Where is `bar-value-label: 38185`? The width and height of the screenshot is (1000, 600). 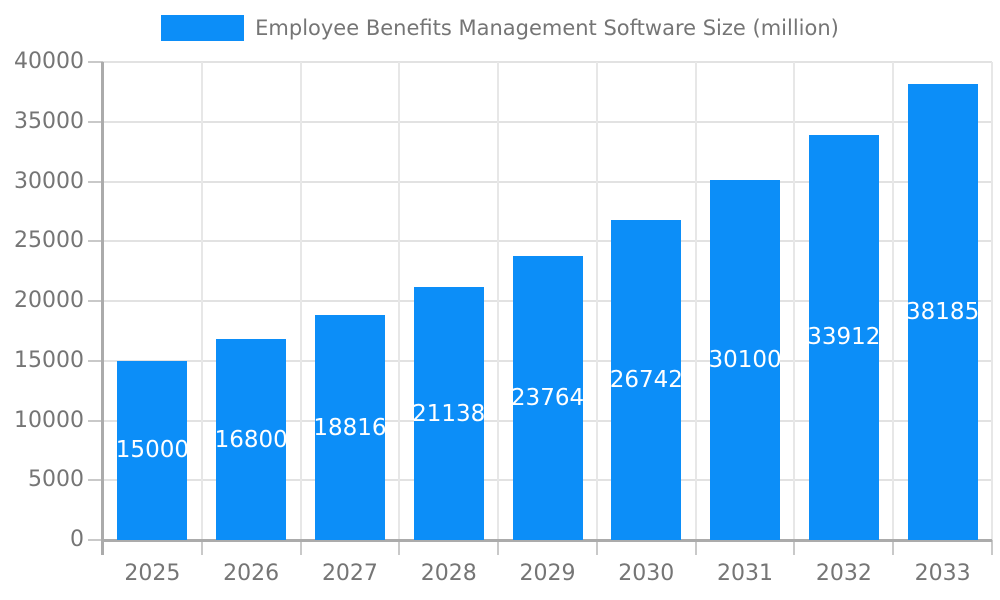
bar-value-label: 38185 is located at coordinates (943, 311).